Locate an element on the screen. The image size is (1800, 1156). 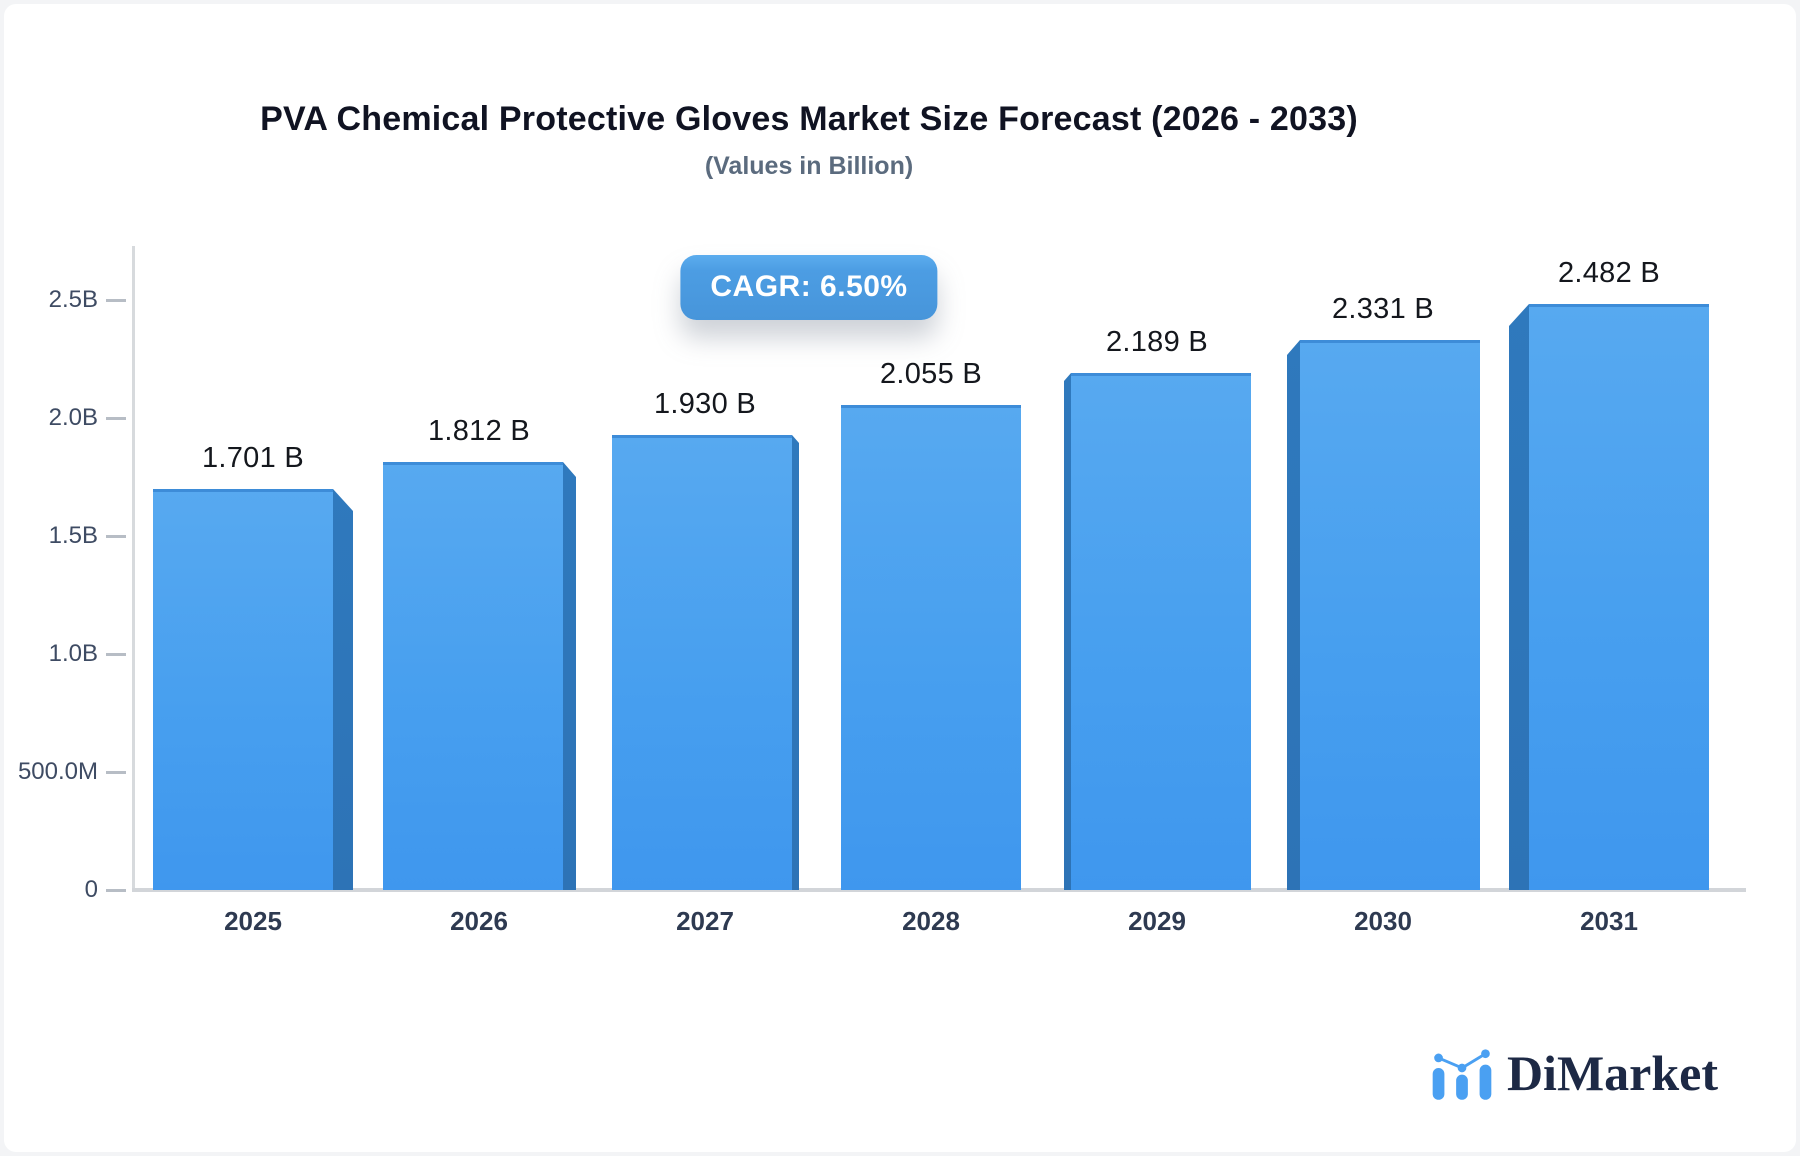
y-axis-tick-label: 2.0B is located at coordinates (73, 417).